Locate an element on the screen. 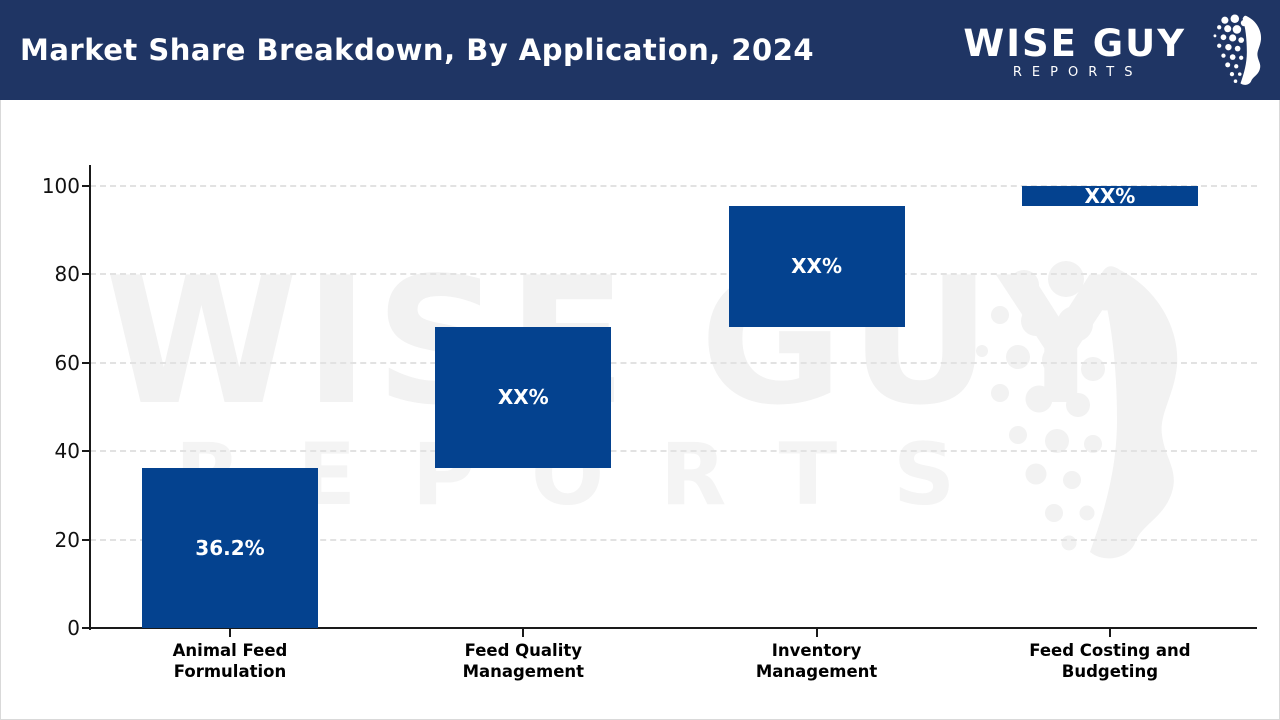  x-axis-line is located at coordinates (673, 628).